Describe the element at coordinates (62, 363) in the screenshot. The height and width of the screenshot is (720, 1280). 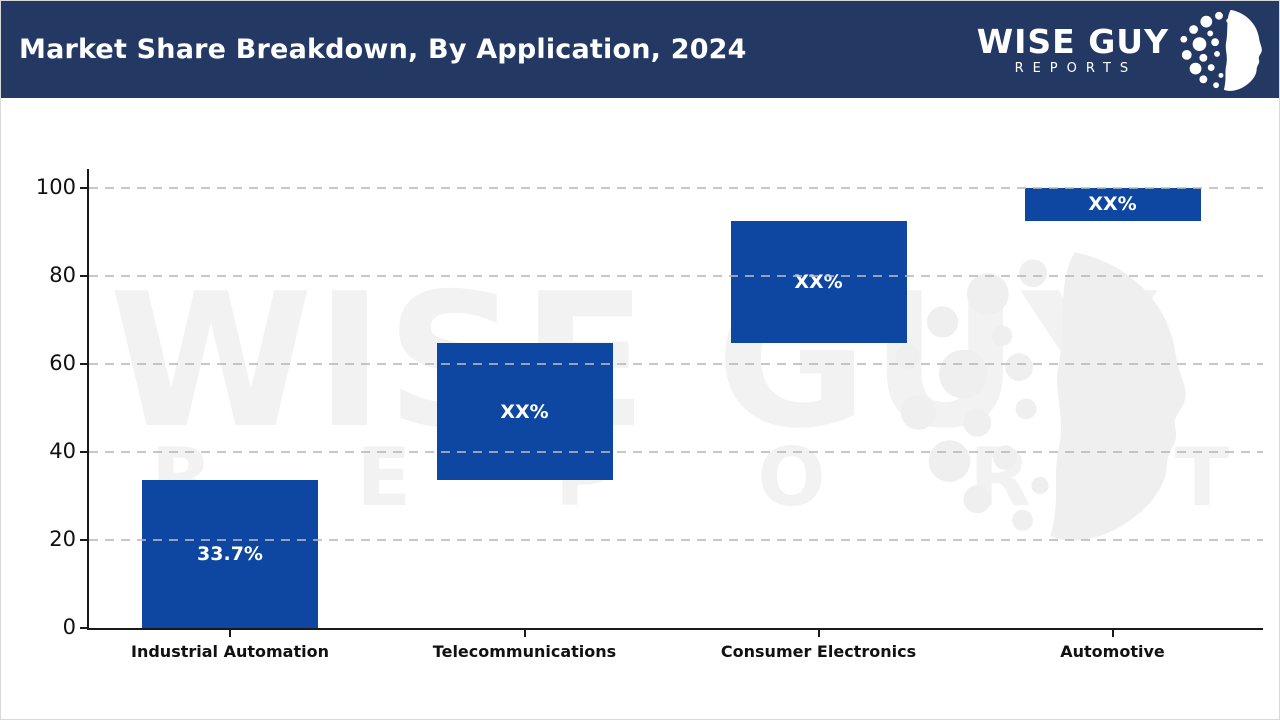
I see `y-tick-label: 60` at that location.